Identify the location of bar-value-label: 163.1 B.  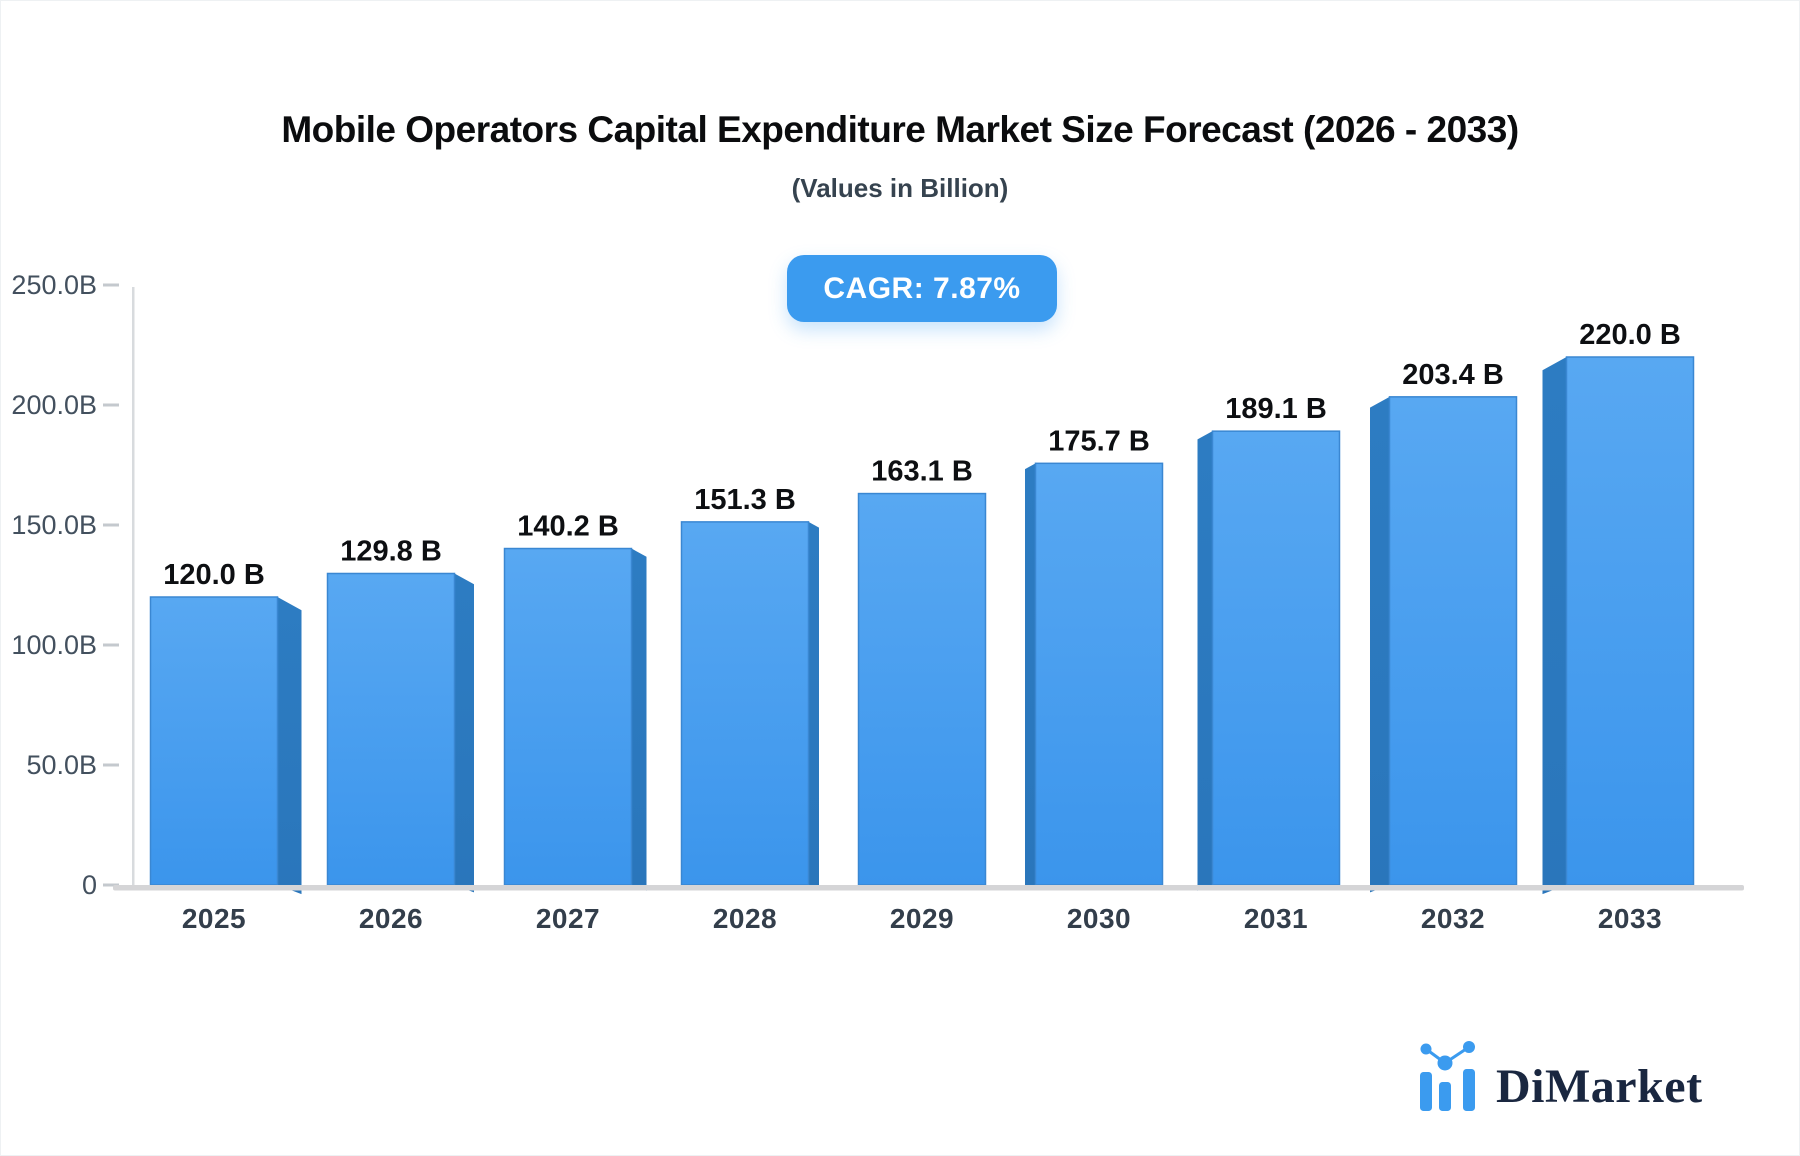
(922, 472).